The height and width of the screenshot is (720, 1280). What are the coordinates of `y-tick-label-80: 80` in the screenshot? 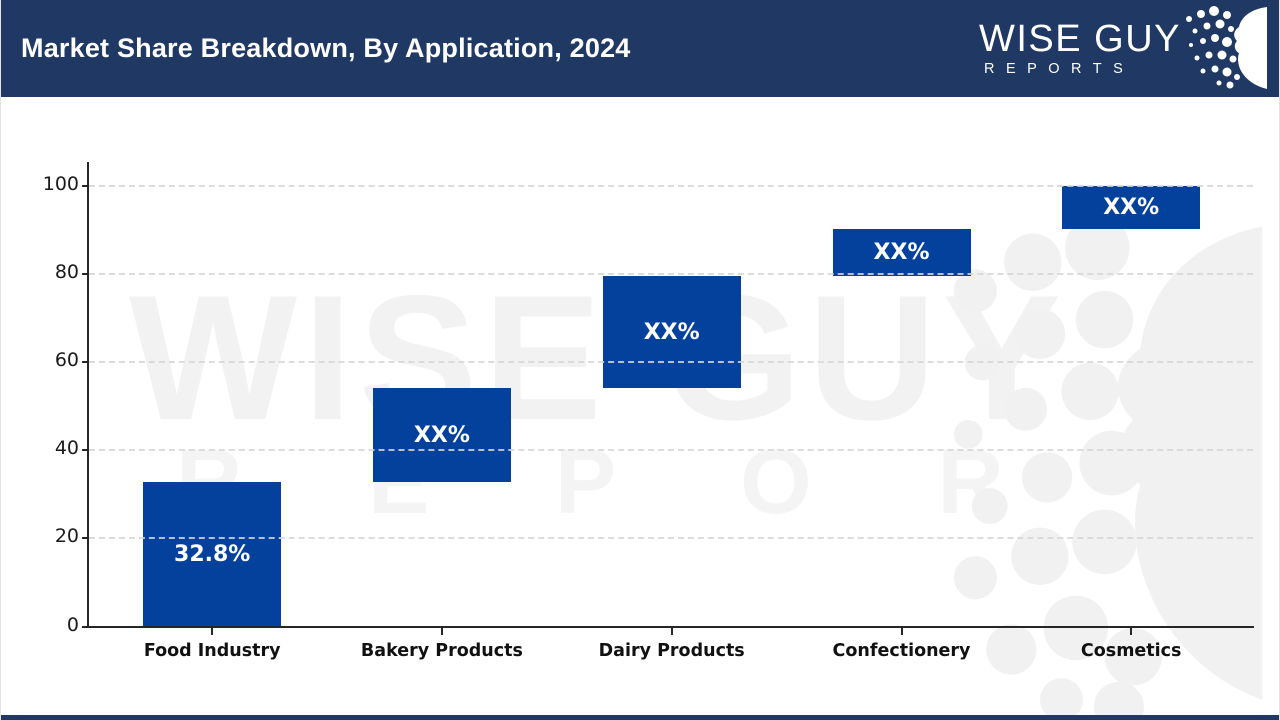 It's located at (66, 271).